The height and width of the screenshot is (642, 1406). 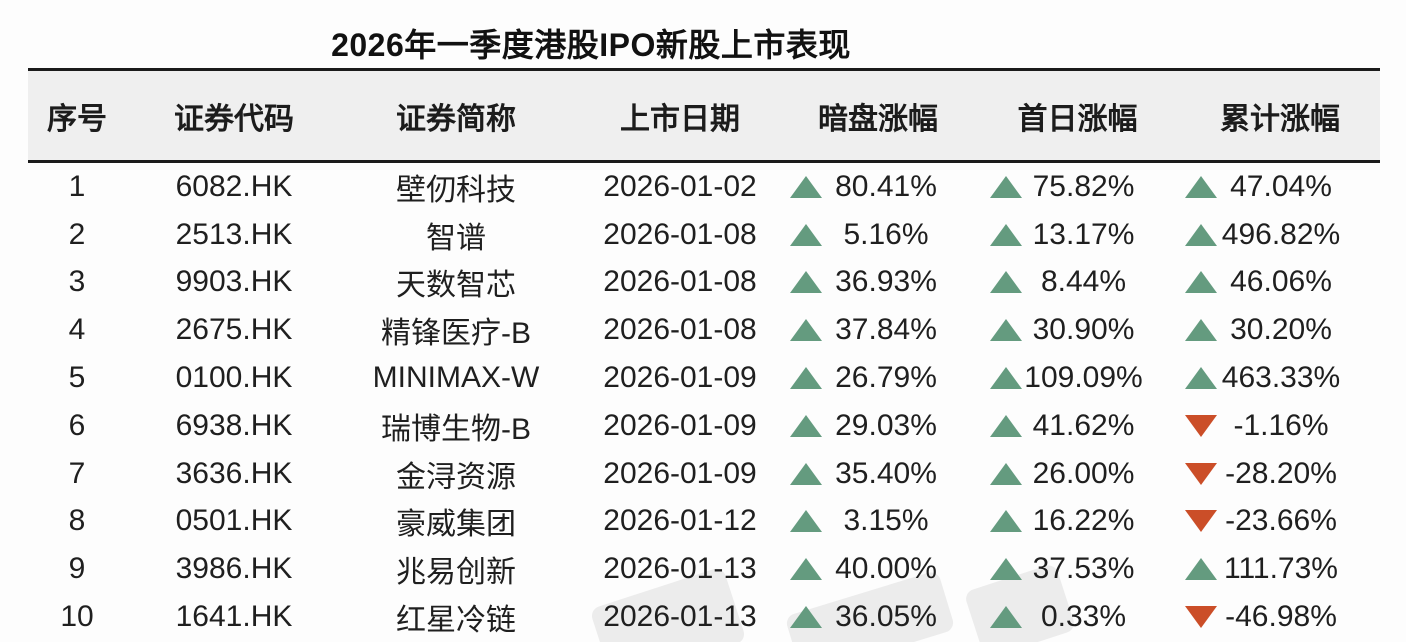 What do you see at coordinates (1262, 617) in the screenshot?
I see `cumulative-gain-cell: -46.98%` at bounding box center [1262, 617].